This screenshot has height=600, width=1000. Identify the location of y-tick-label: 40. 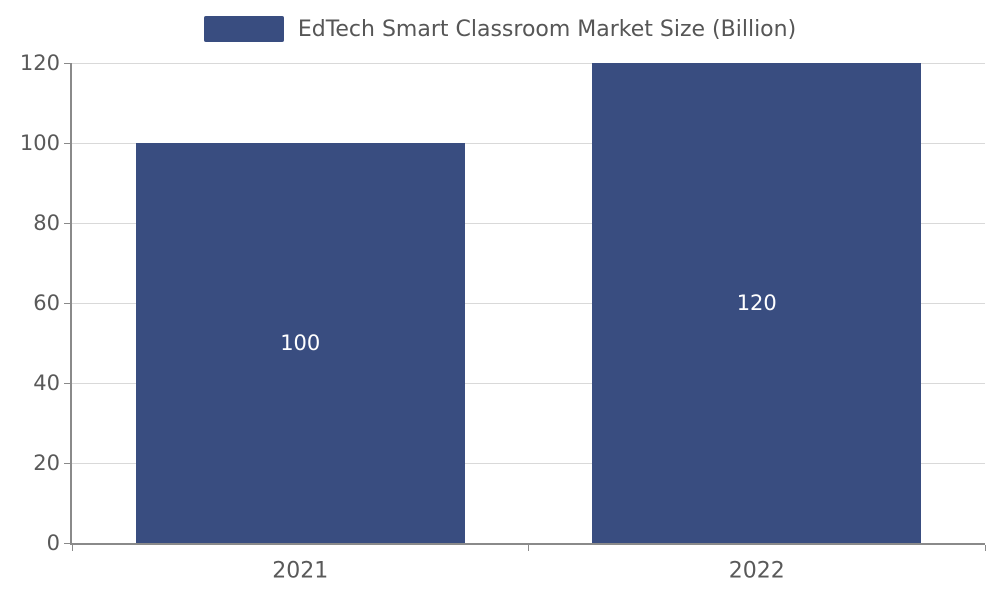
(46, 383).